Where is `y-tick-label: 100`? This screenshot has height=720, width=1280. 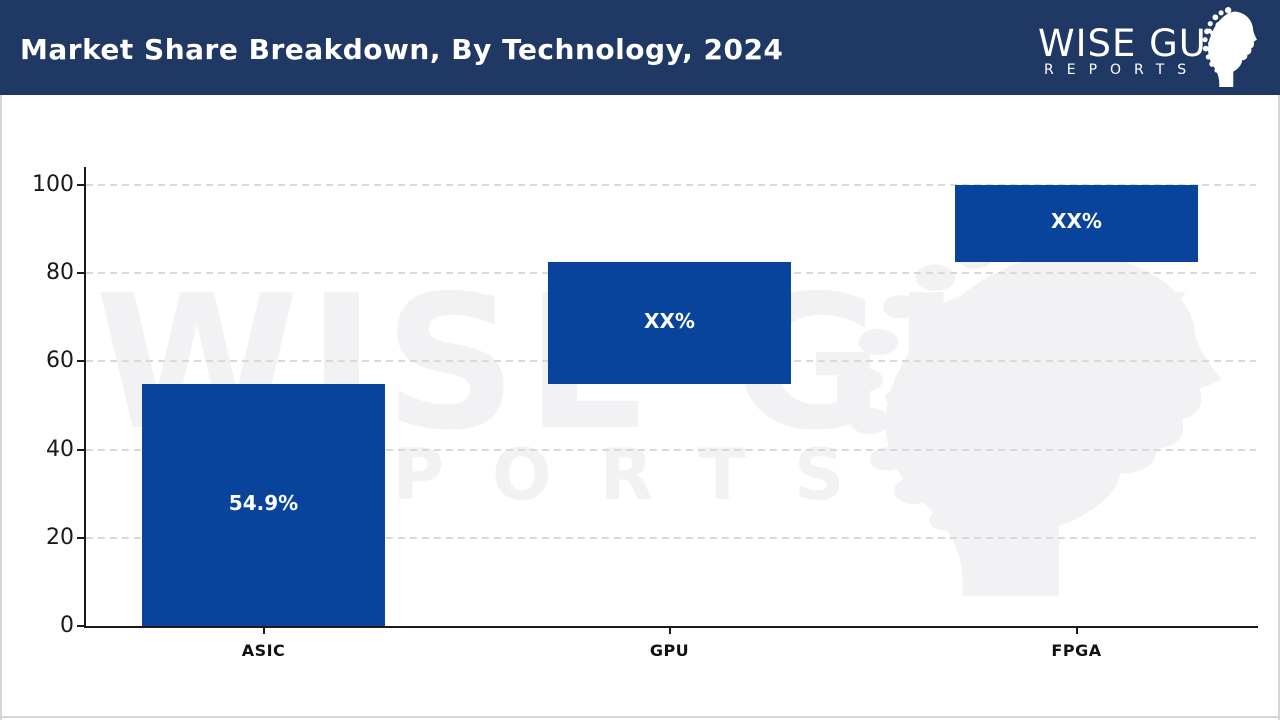 y-tick-label: 100 is located at coordinates (53, 184).